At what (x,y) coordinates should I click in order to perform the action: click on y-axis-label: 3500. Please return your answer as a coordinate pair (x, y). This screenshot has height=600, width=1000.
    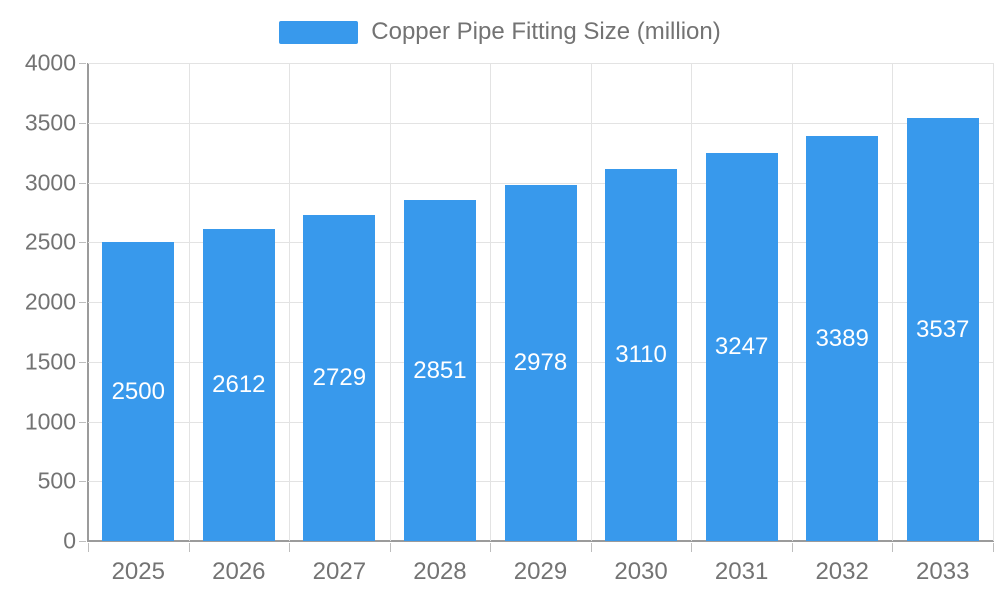
    Looking at the image, I should click on (50, 122).